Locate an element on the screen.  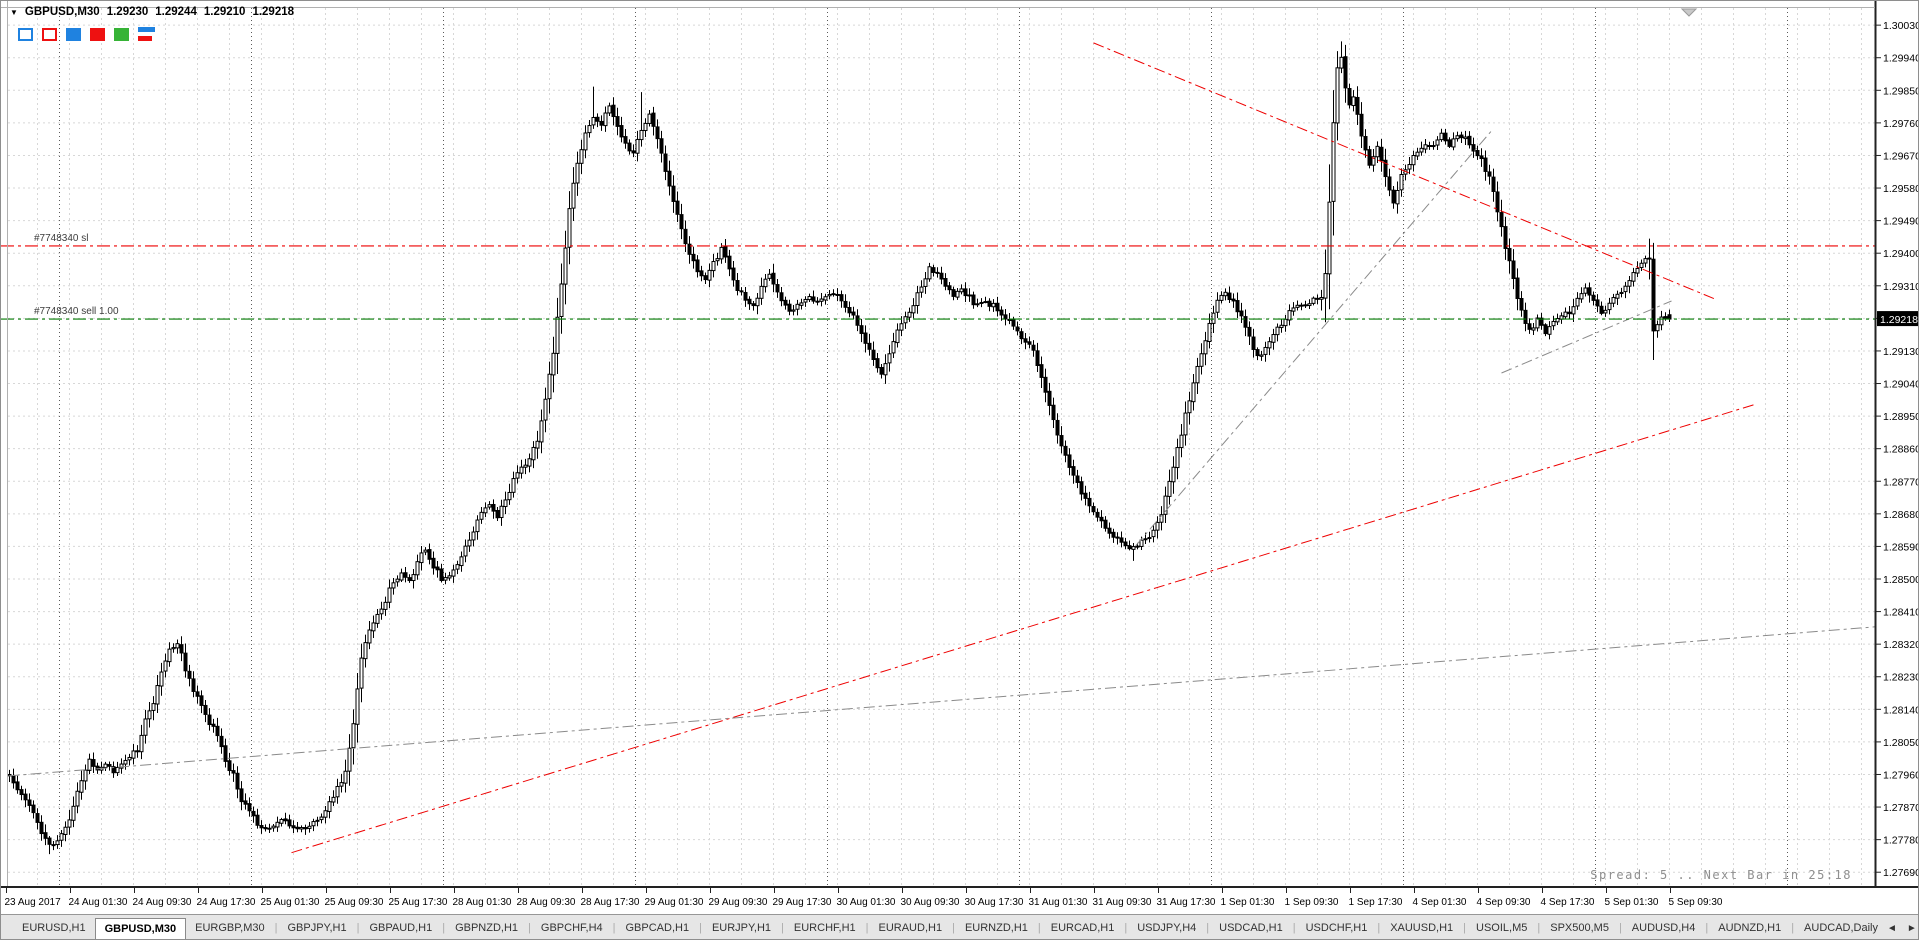
svg-text: 1.29310 is located at coordinates (1901, 287).